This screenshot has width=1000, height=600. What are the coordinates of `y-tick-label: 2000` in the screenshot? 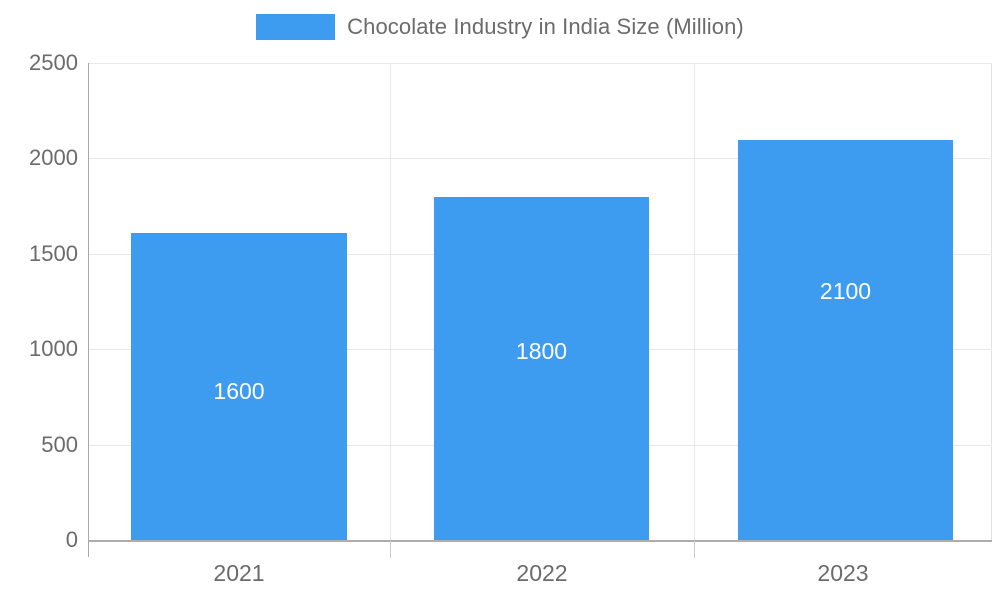 It's located at (53, 157).